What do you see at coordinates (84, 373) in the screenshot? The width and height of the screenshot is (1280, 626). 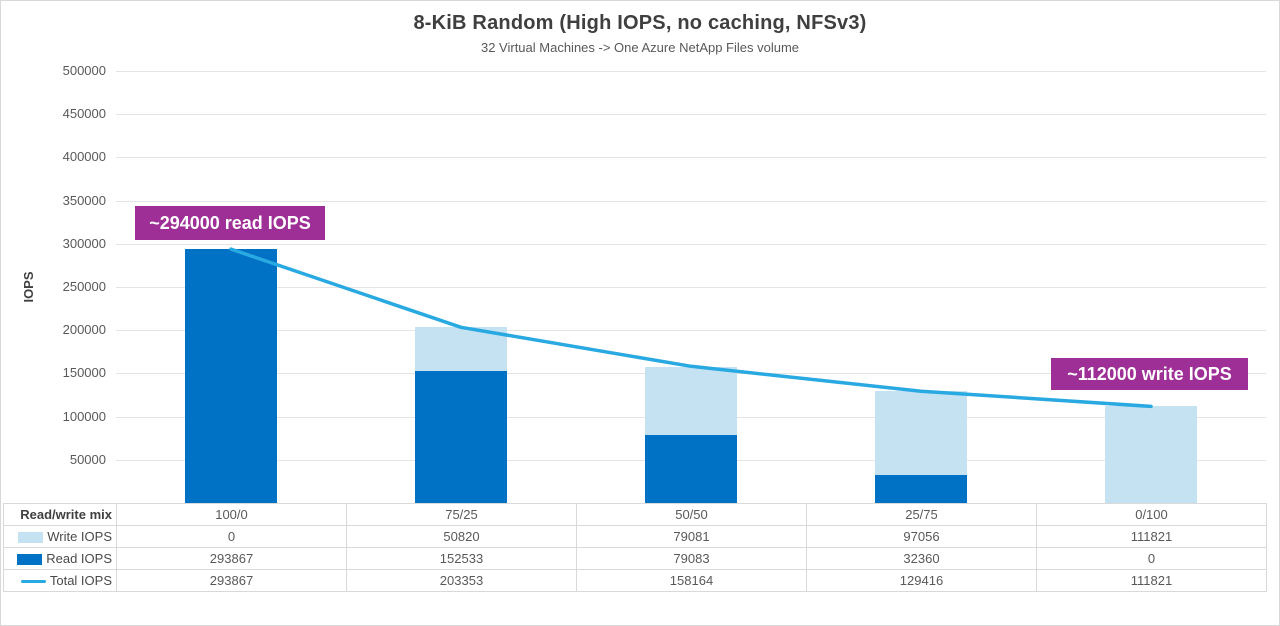 I see `y-tick-label: 150000` at bounding box center [84, 373].